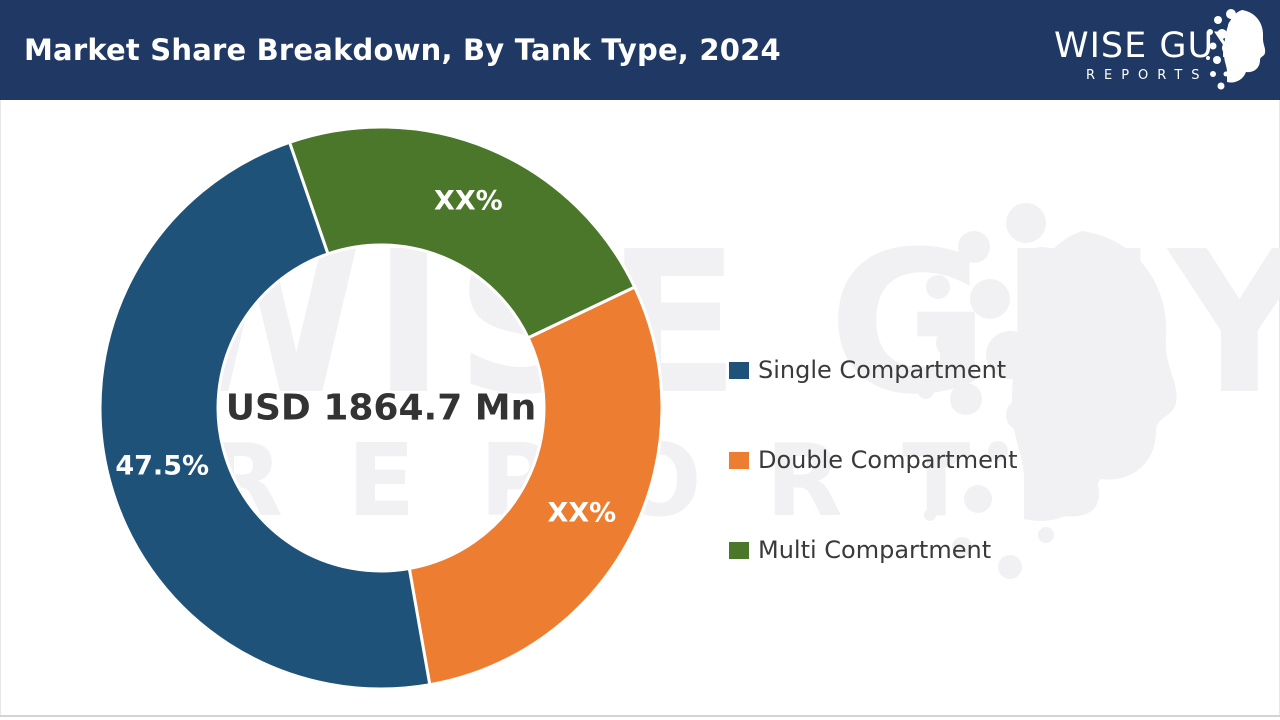  I want to click on face-profile-icon, so click(1236, 49).